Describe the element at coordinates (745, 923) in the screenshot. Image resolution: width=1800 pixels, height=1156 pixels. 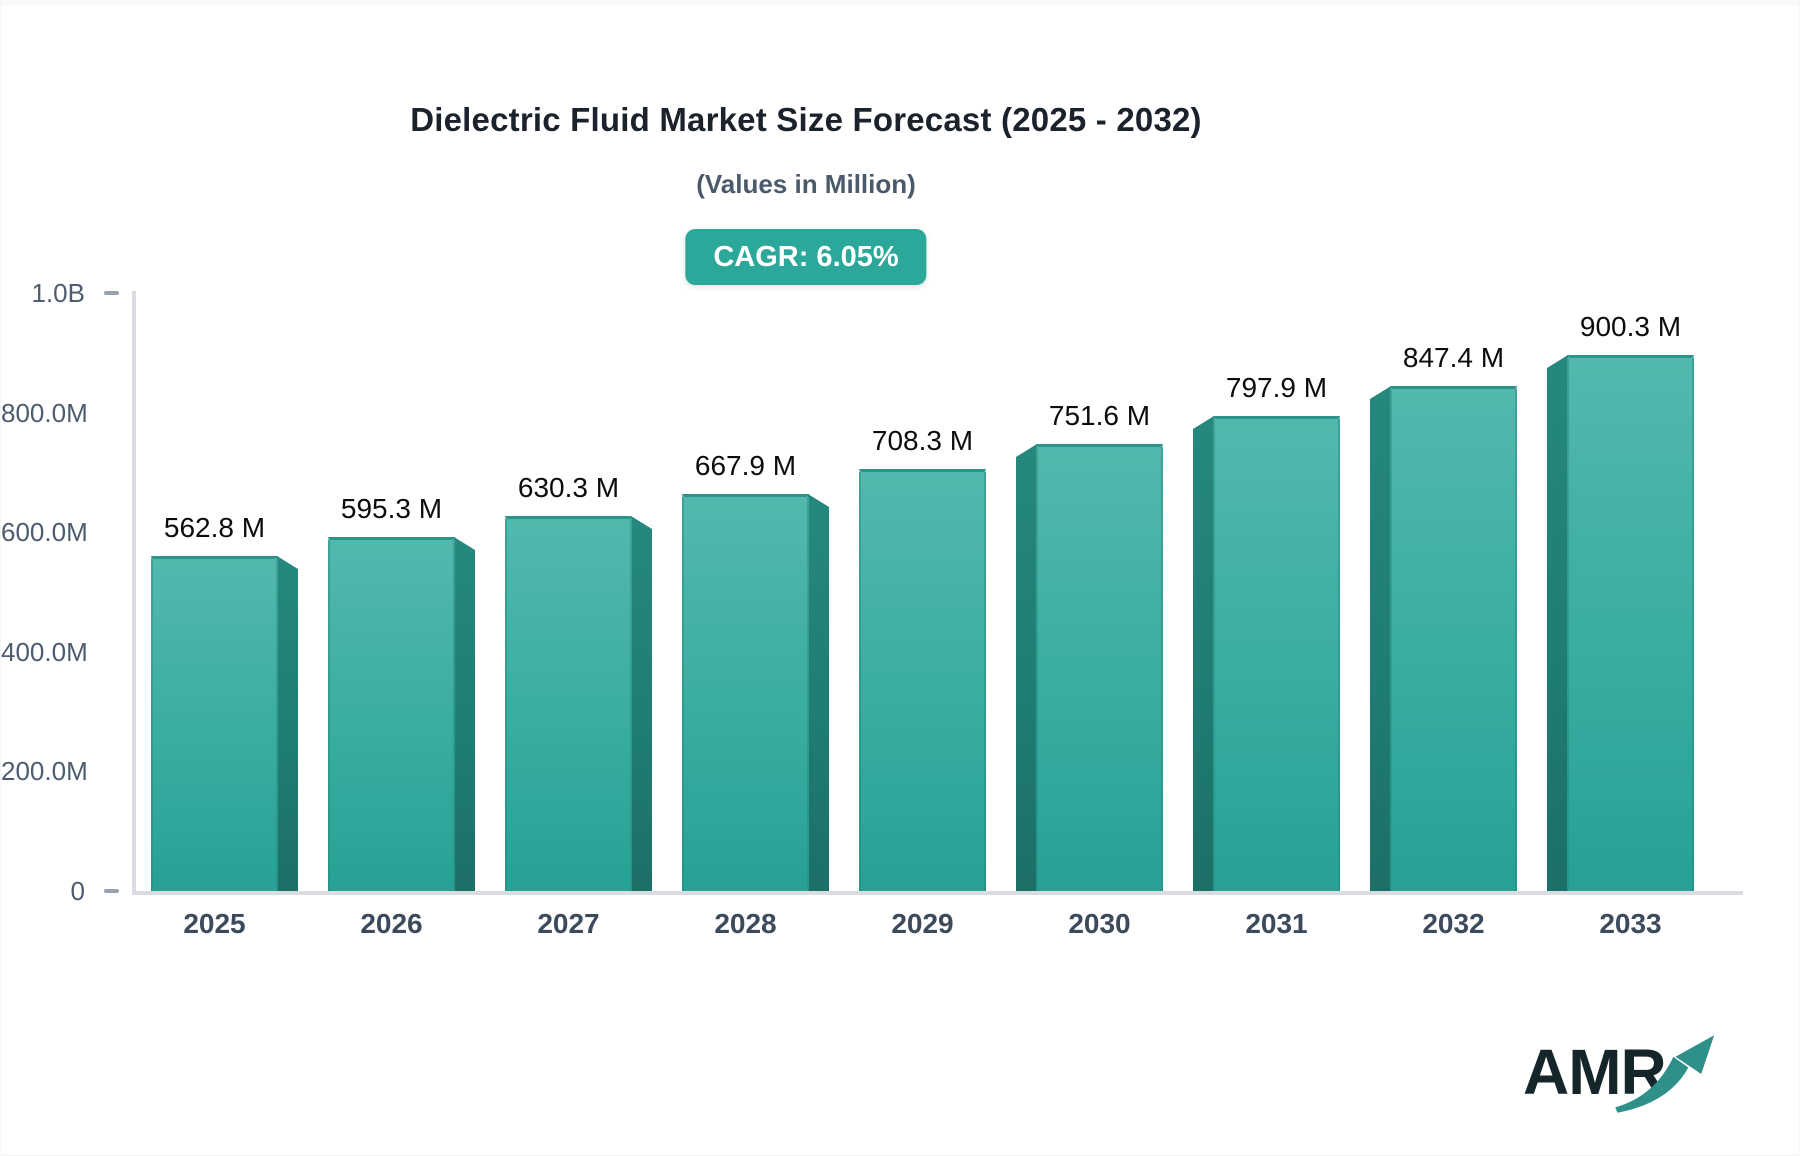
I see `x-axis-label: 2028` at that location.